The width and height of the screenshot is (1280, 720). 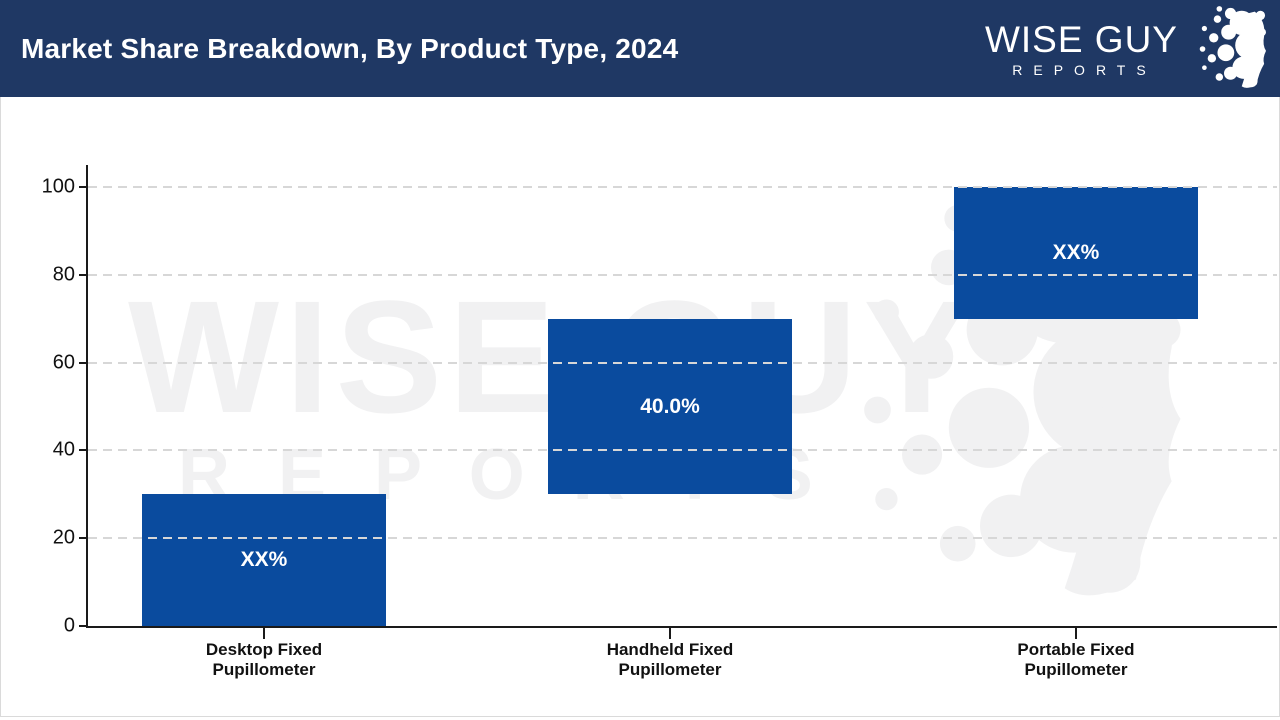 What do you see at coordinates (63, 537) in the screenshot?
I see `y-tick-label: 20` at bounding box center [63, 537].